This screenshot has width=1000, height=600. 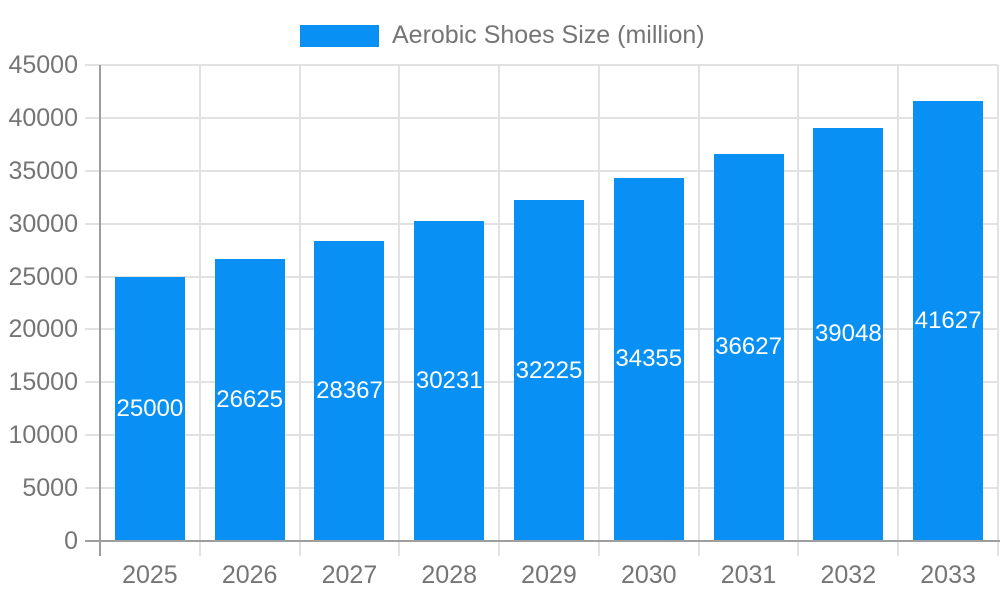 What do you see at coordinates (43, 117) in the screenshot?
I see `y-axis-label: 40000` at bounding box center [43, 117].